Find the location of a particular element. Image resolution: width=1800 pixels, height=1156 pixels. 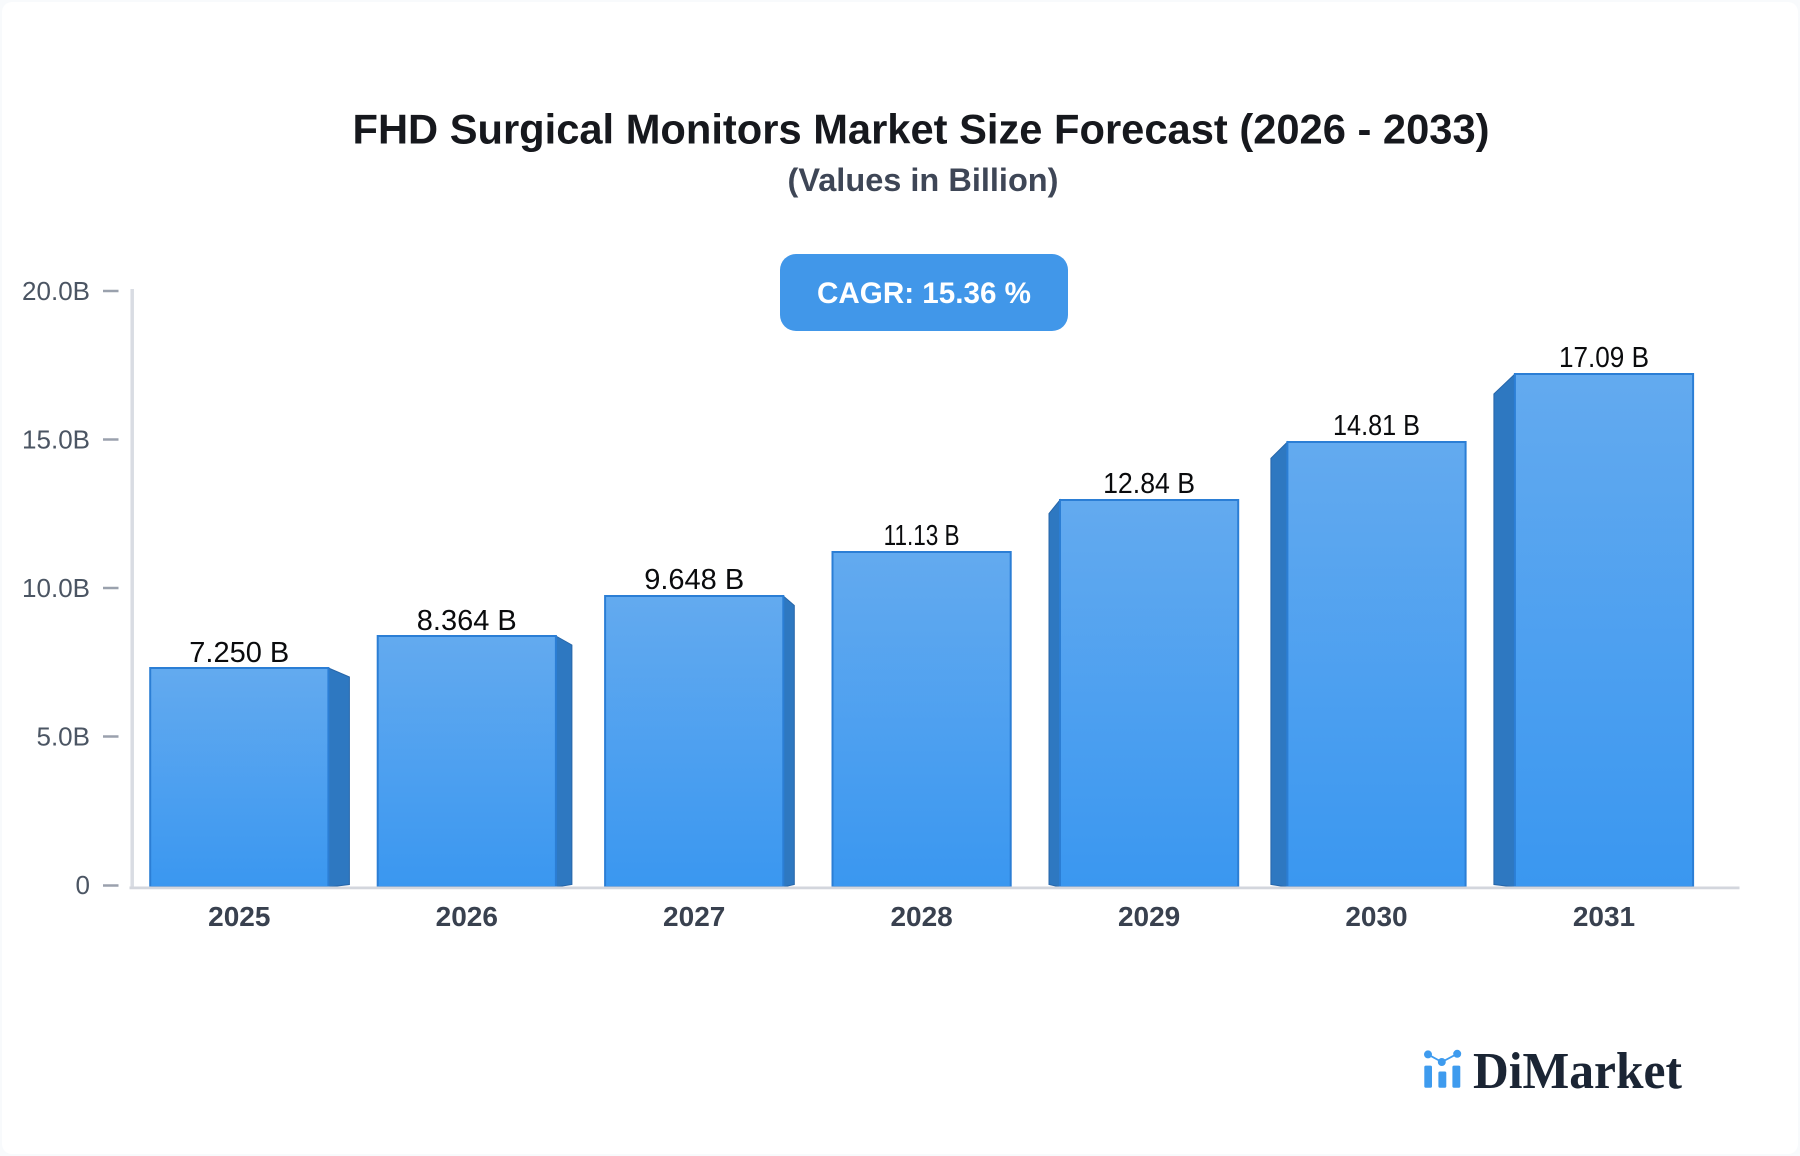

svg-text: 9.648 B is located at coordinates (694, 580).